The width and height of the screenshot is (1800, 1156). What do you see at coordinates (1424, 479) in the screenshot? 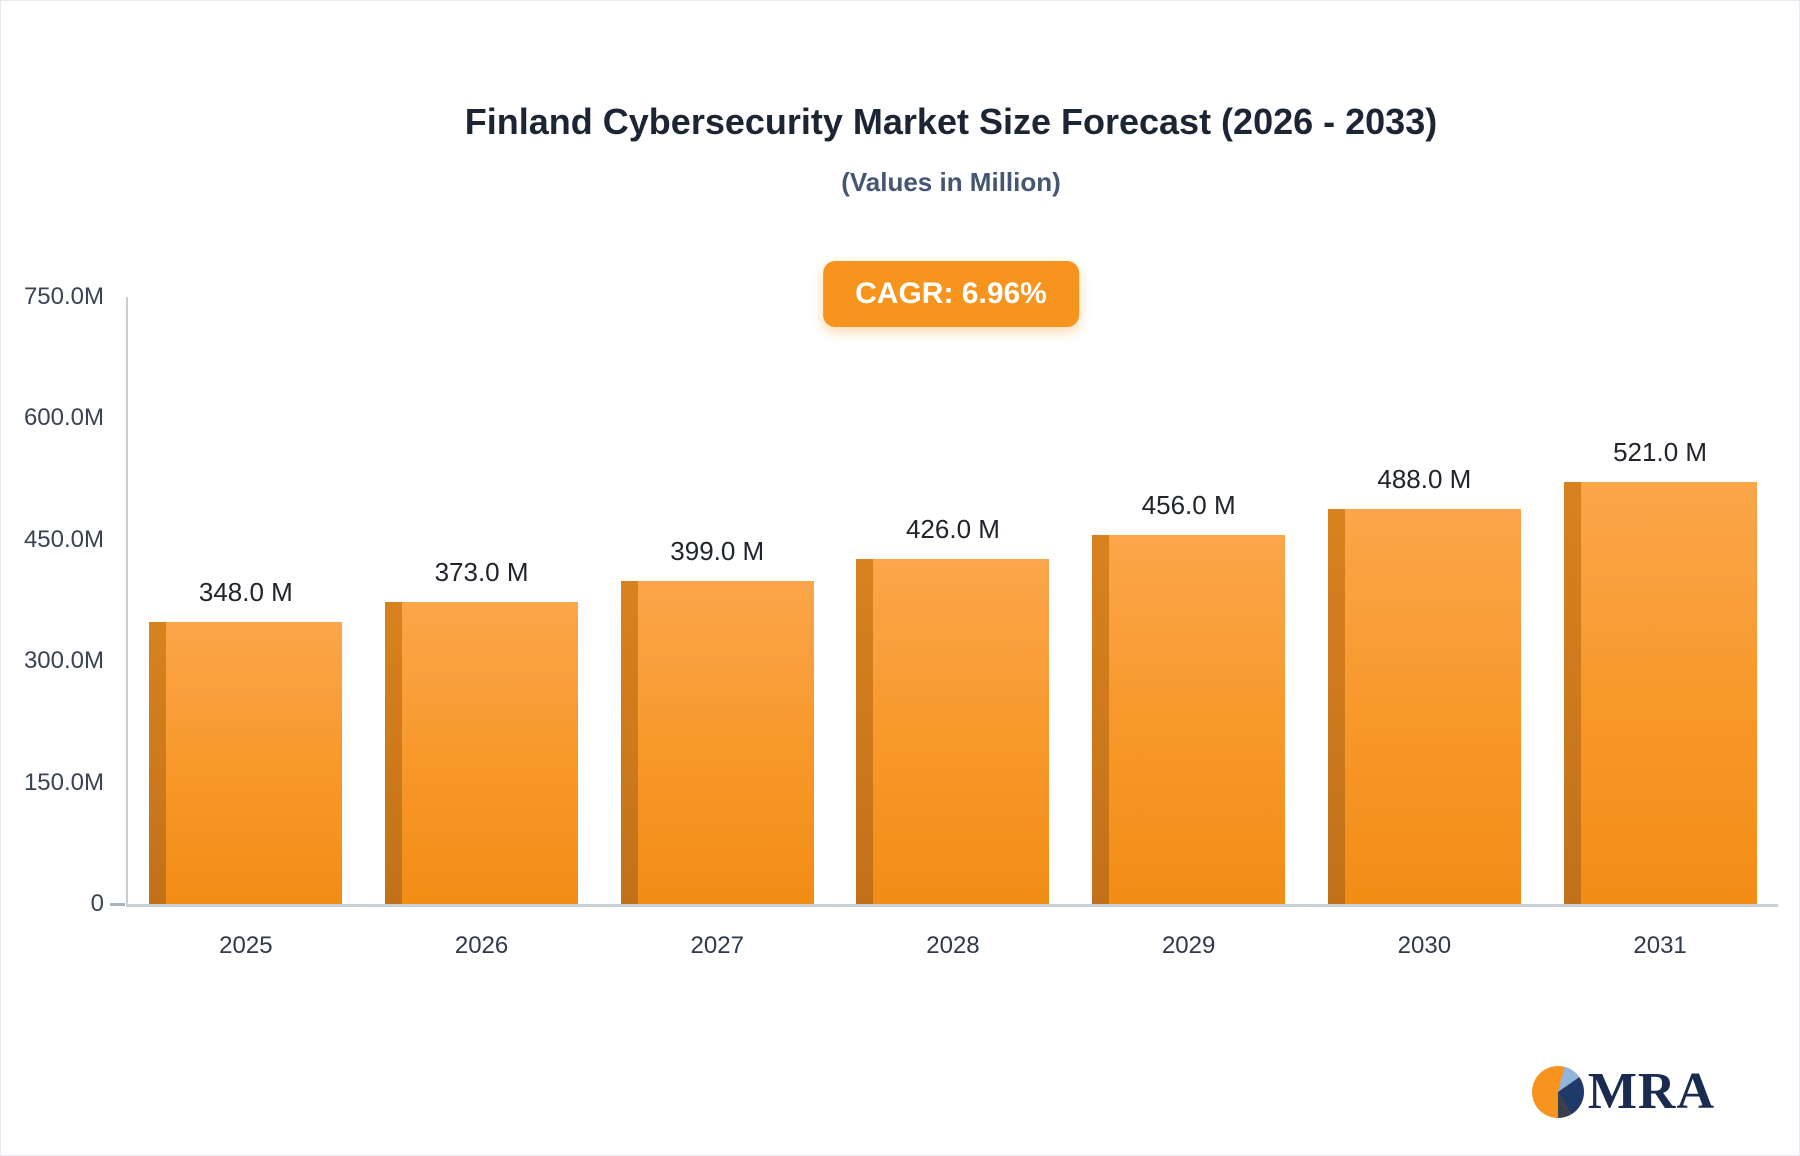
I see `bar-value-label: 488.0 M` at bounding box center [1424, 479].